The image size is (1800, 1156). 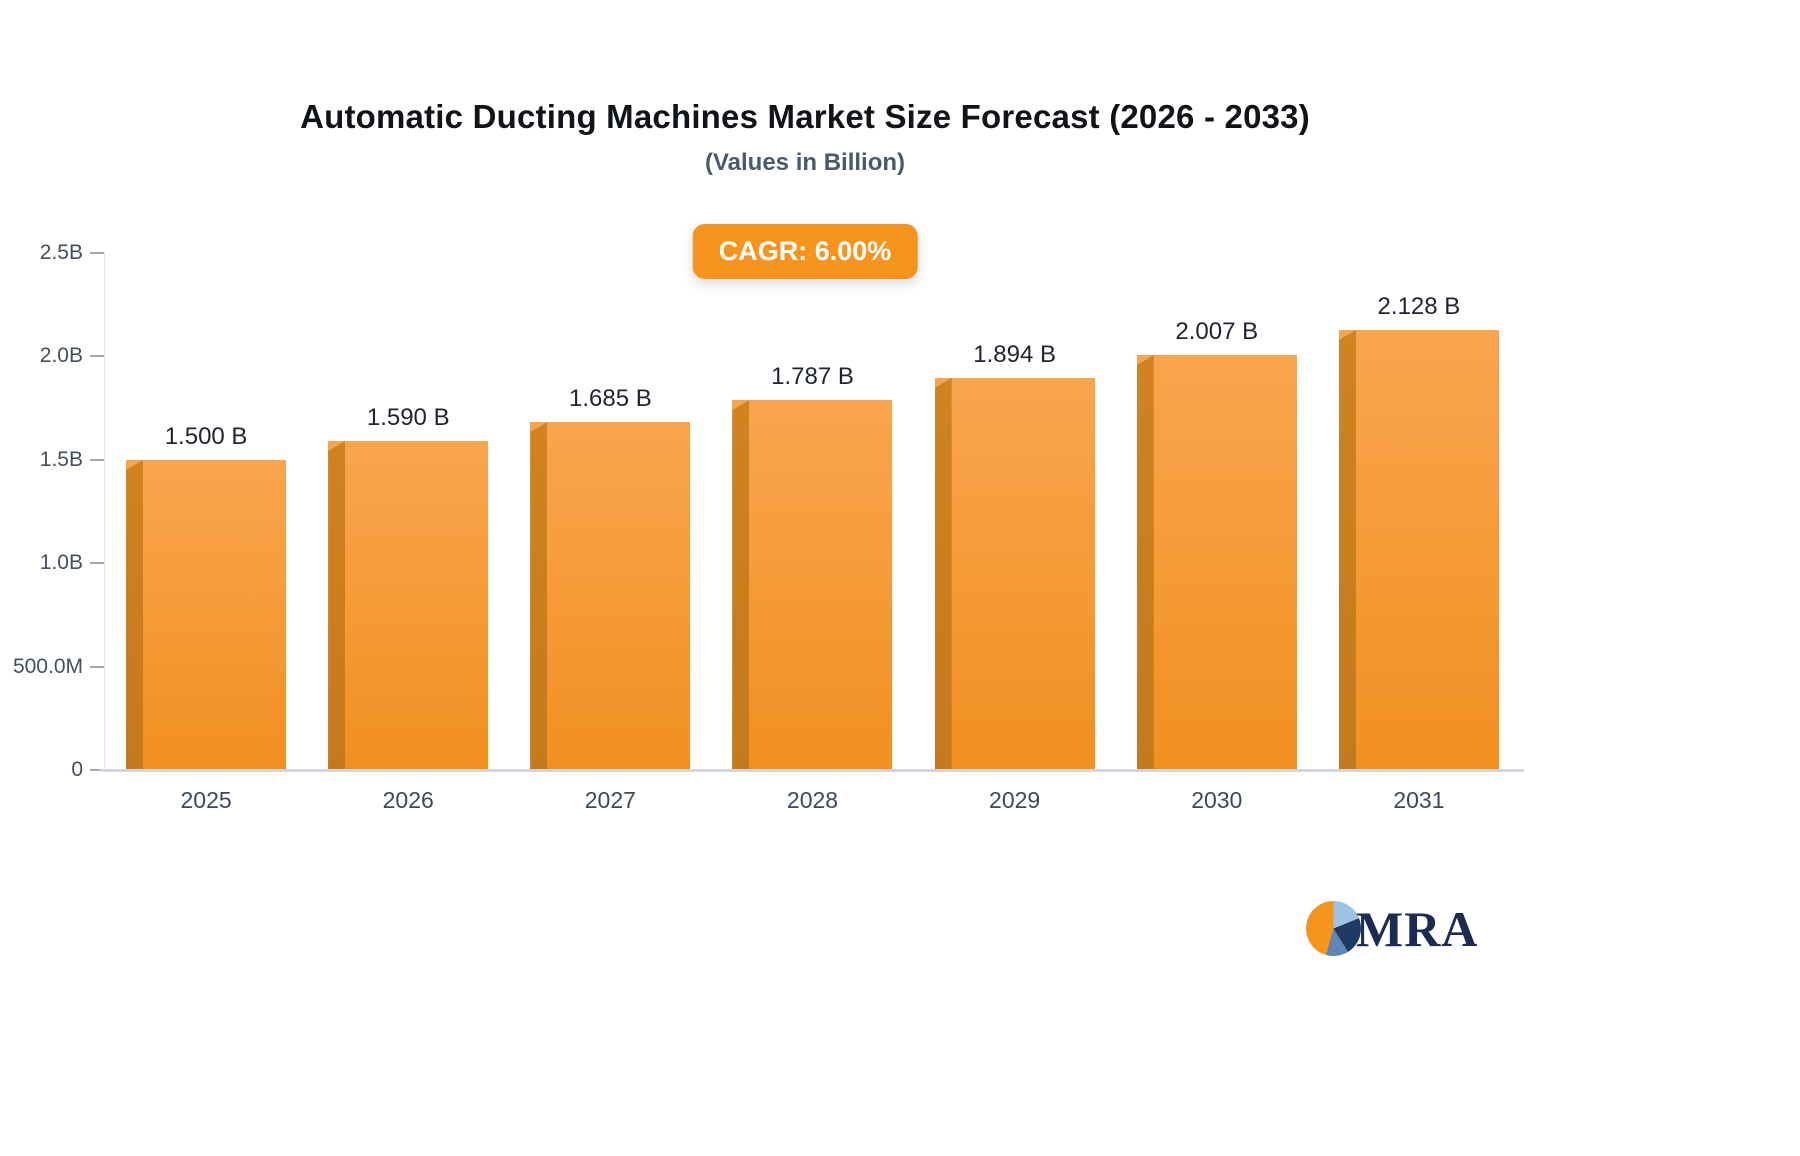 What do you see at coordinates (610, 800) in the screenshot?
I see `x-tick-label-2027: 2027` at bounding box center [610, 800].